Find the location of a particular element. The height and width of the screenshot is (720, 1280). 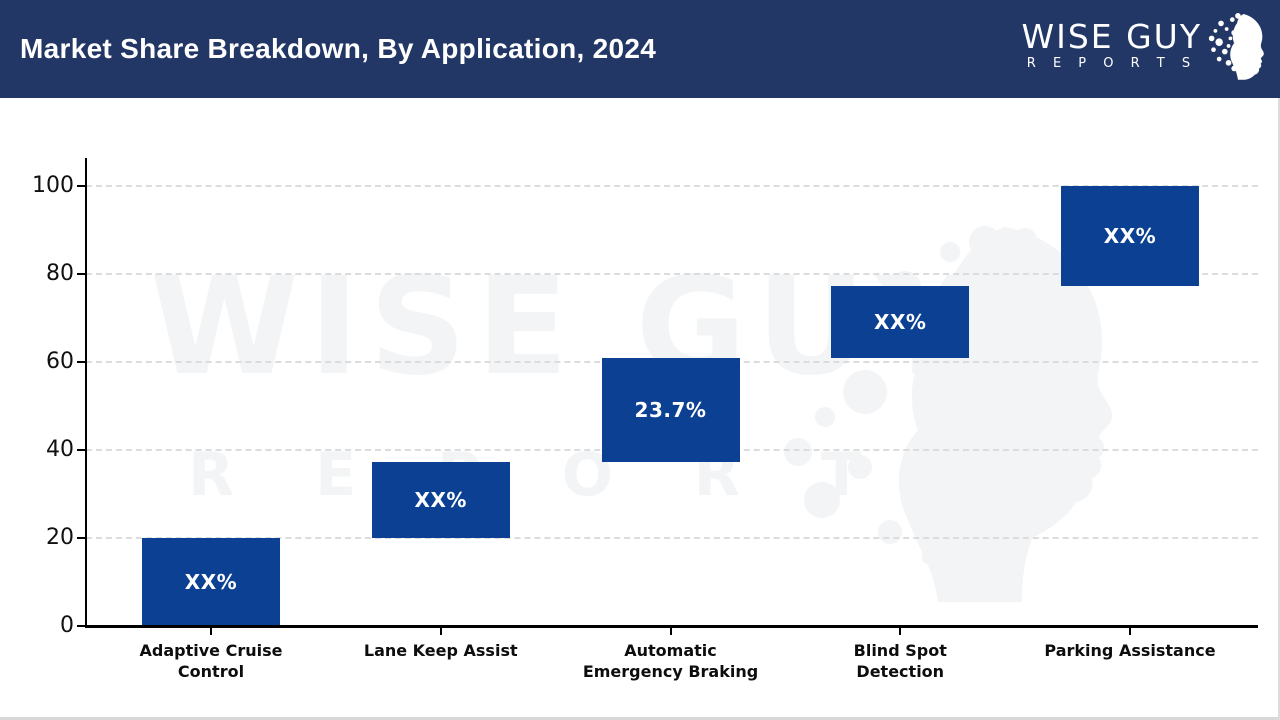

x-category-label: Adaptive Cruise Control is located at coordinates (211, 661).